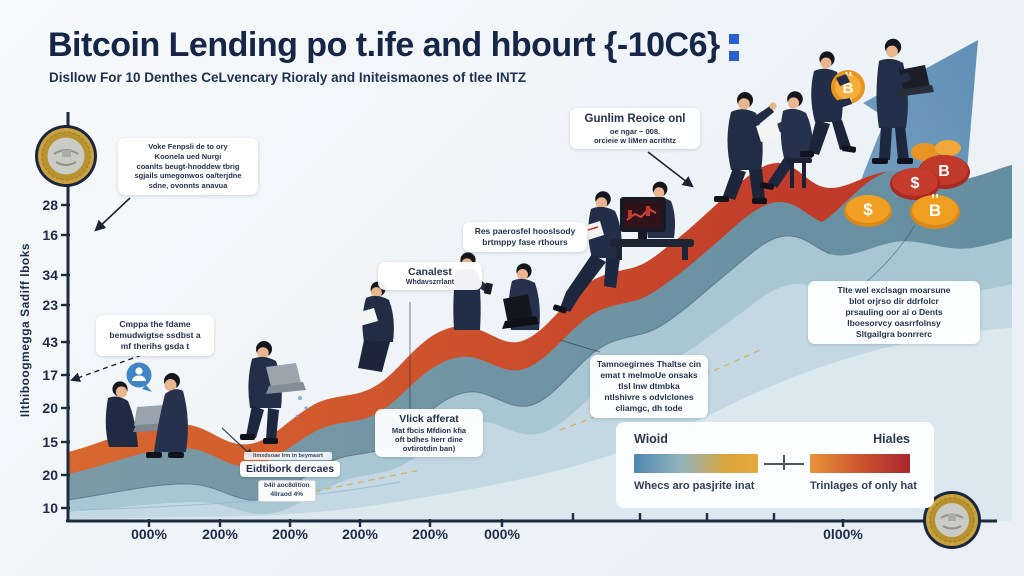 The width and height of the screenshot is (1024, 576). What do you see at coordinates (694, 486) in the screenshot?
I see `legend-left-caption: Whecs aro pasjrite inat` at bounding box center [694, 486].